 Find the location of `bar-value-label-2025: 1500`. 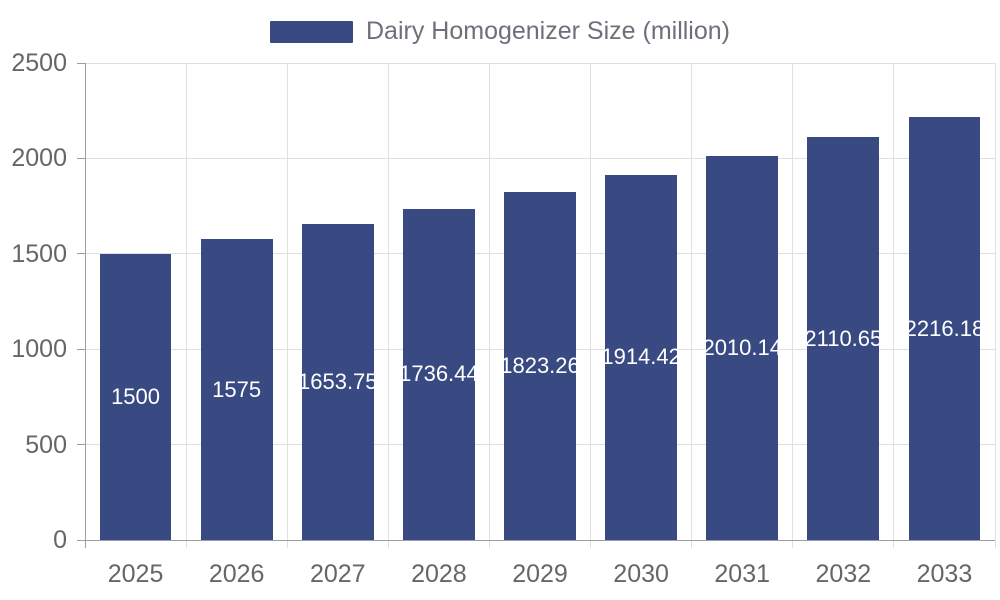

bar-value-label-2025: 1500 is located at coordinates (136, 396).